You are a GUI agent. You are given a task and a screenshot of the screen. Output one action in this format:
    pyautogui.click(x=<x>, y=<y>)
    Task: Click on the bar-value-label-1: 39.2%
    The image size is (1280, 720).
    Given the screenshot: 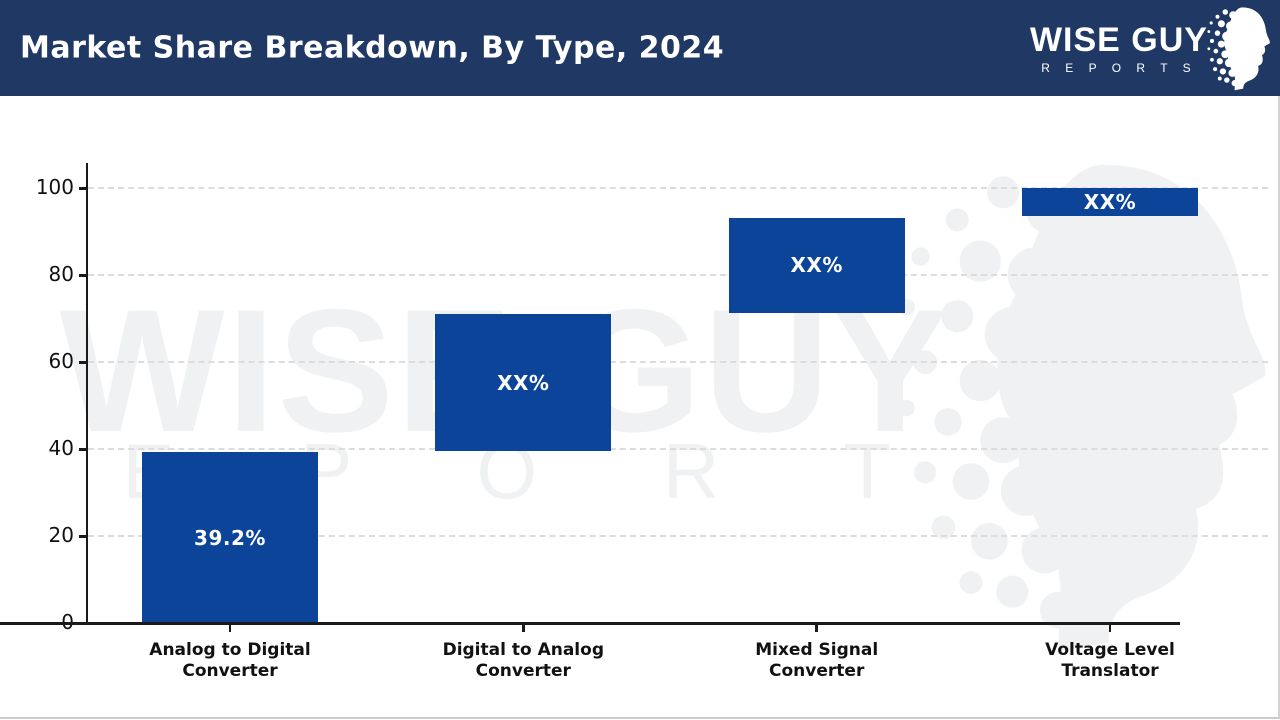 What is the action you would take?
    pyautogui.click(x=230, y=537)
    